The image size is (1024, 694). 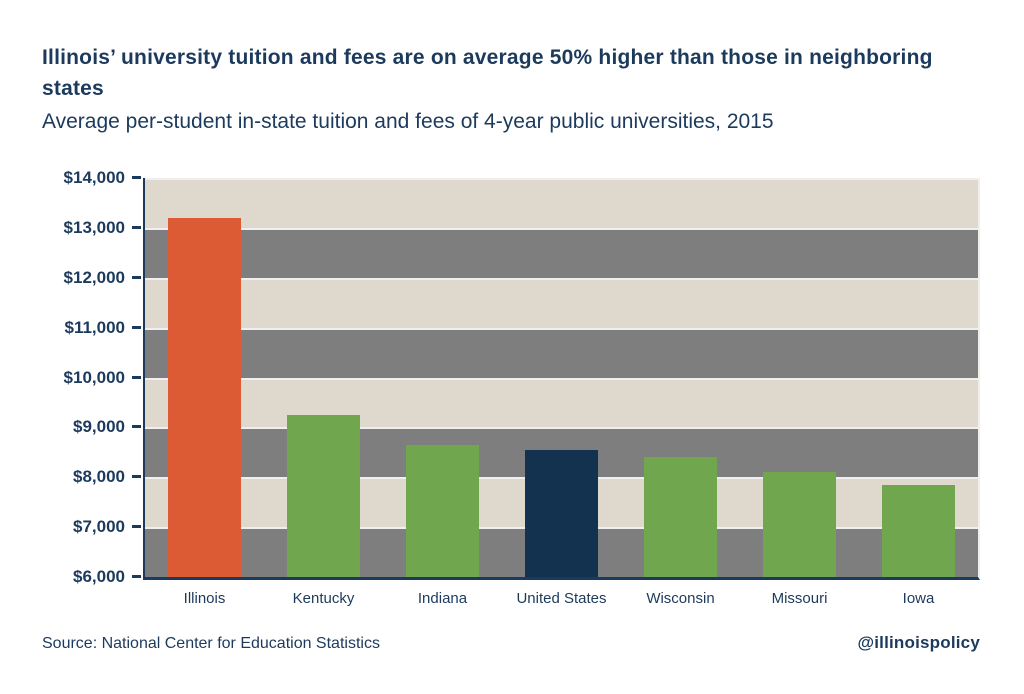 I want to click on y-tick-row: $8,000, so click(x=71, y=477).